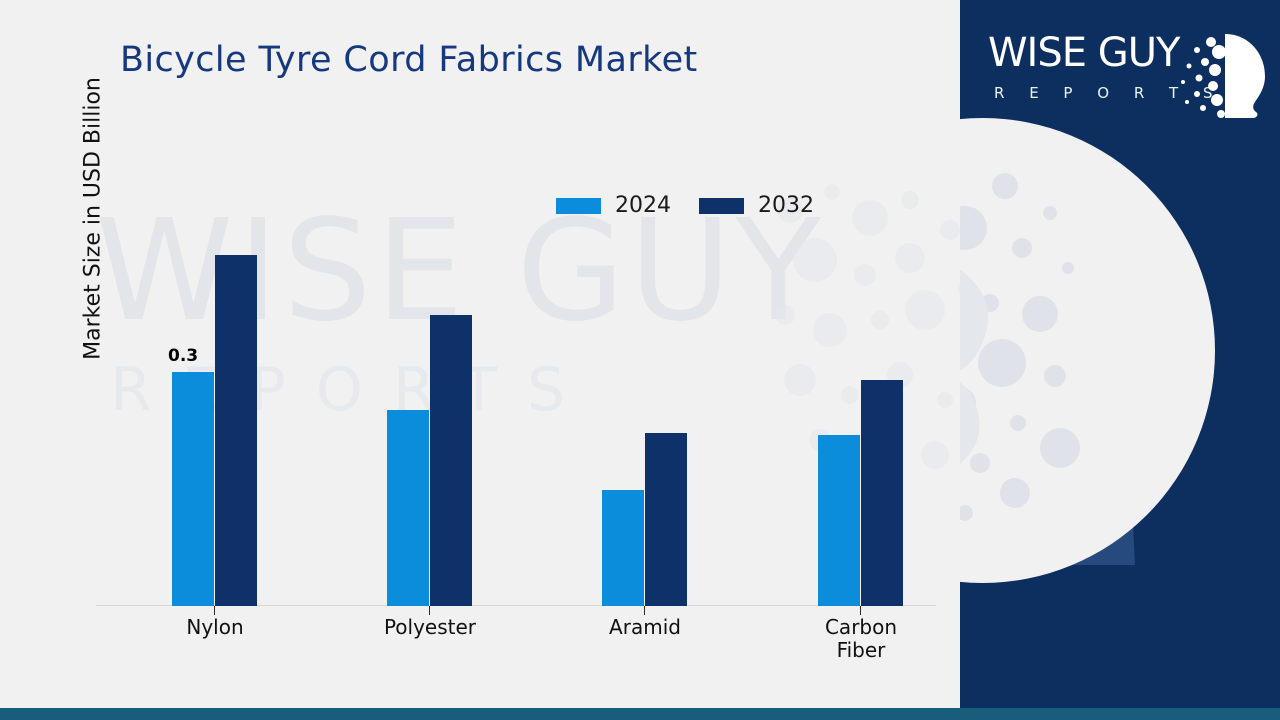 Image resolution: width=1280 pixels, height=720 pixels. What do you see at coordinates (191, 476) in the screenshot?
I see `bar-nylon-2024: 0.3` at bounding box center [191, 476].